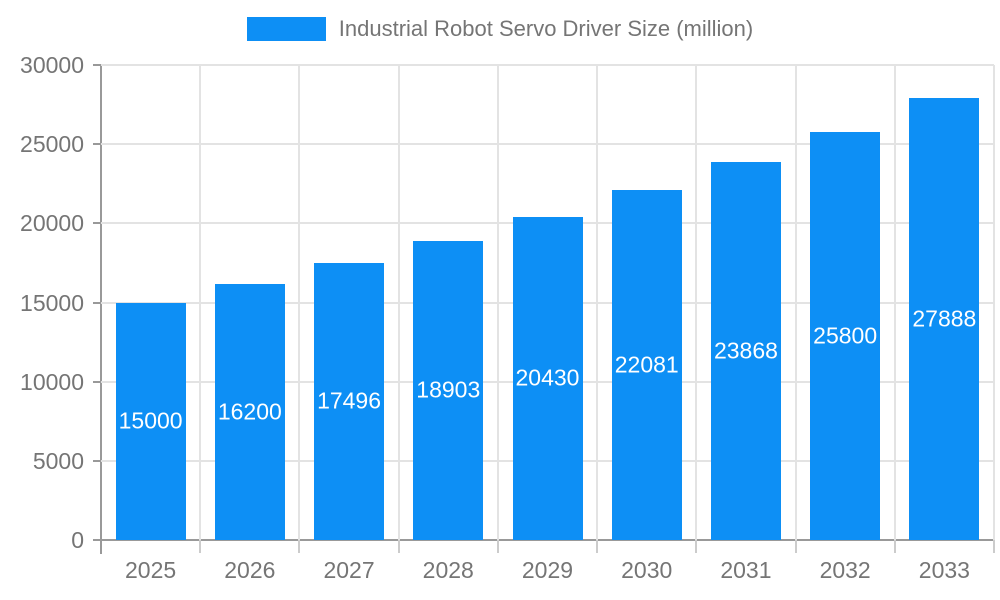 The image size is (1000, 600). I want to click on gridline-vertical, so click(994, 302).